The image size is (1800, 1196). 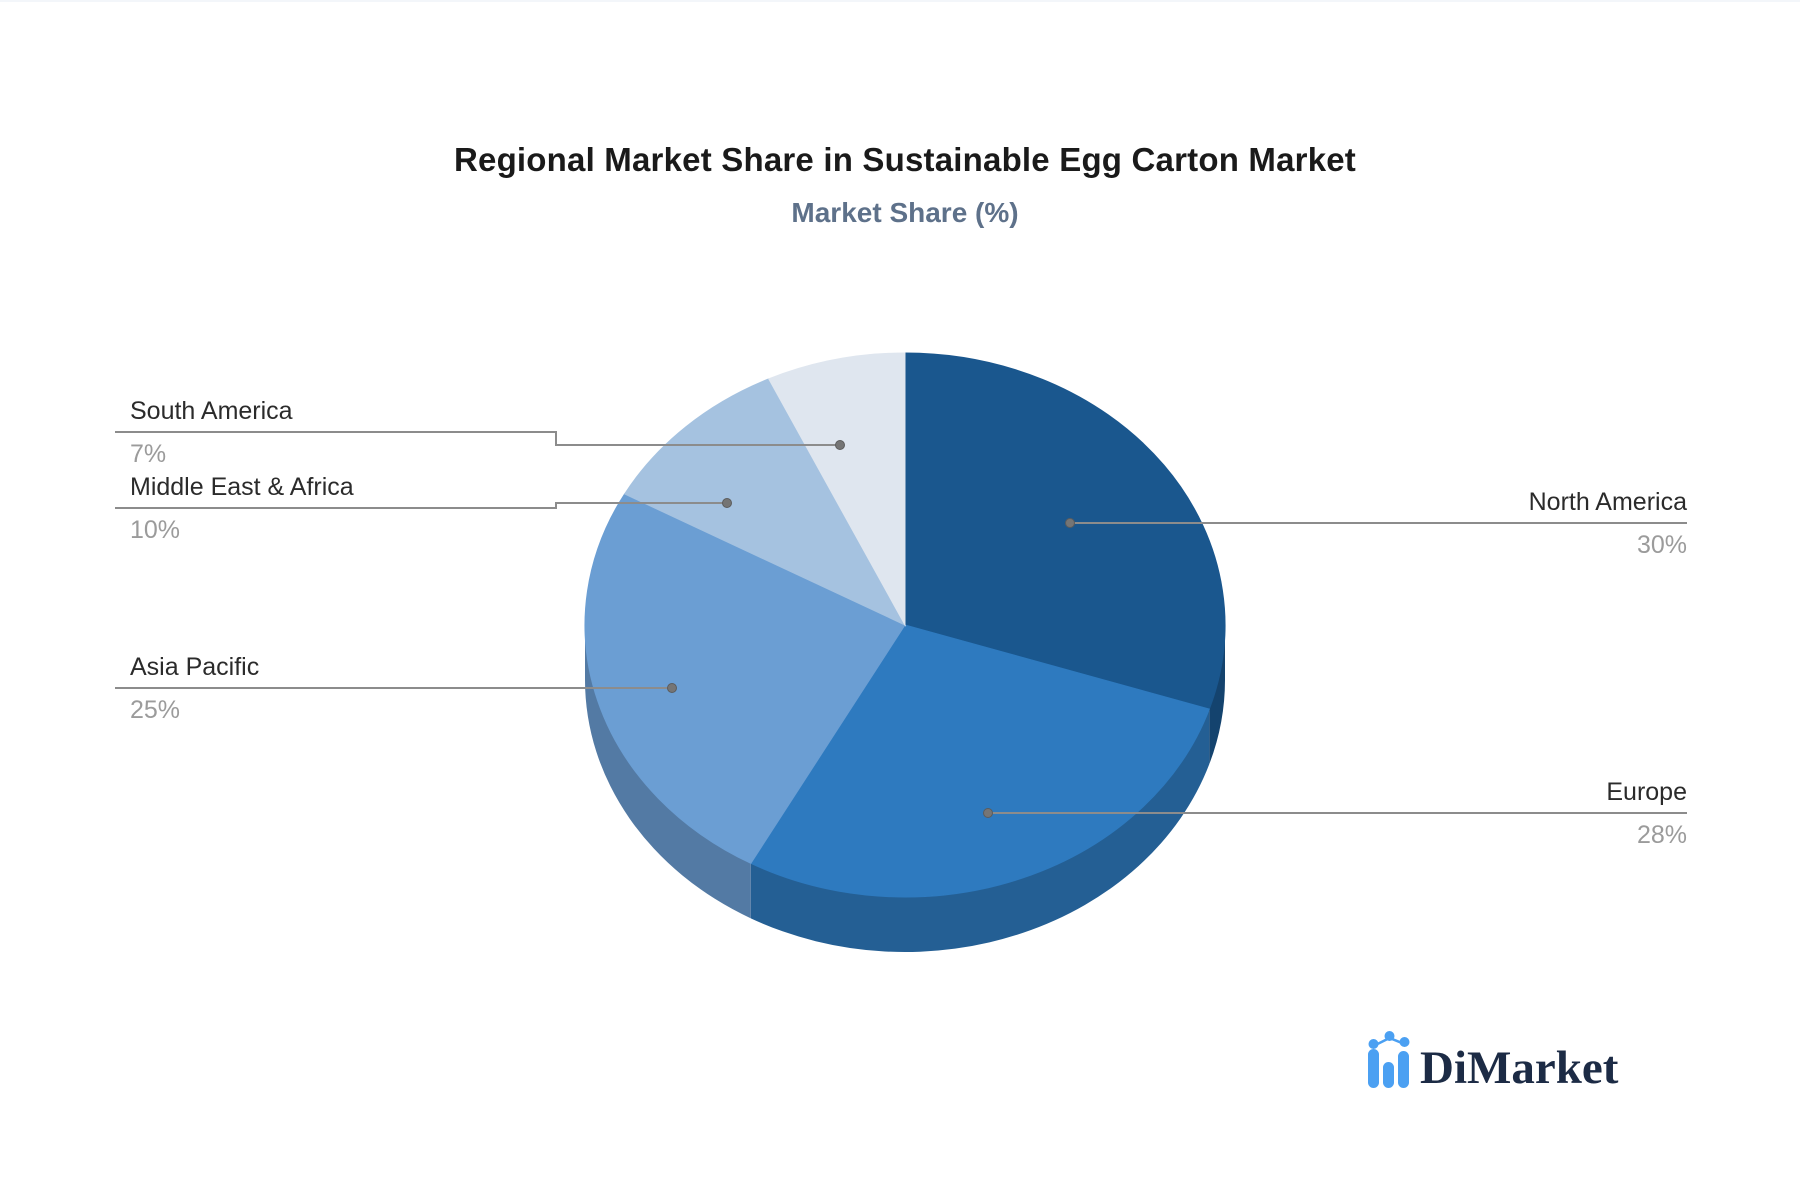 What do you see at coordinates (988, 813) in the screenshot?
I see `leader-dot-Europe` at bounding box center [988, 813].